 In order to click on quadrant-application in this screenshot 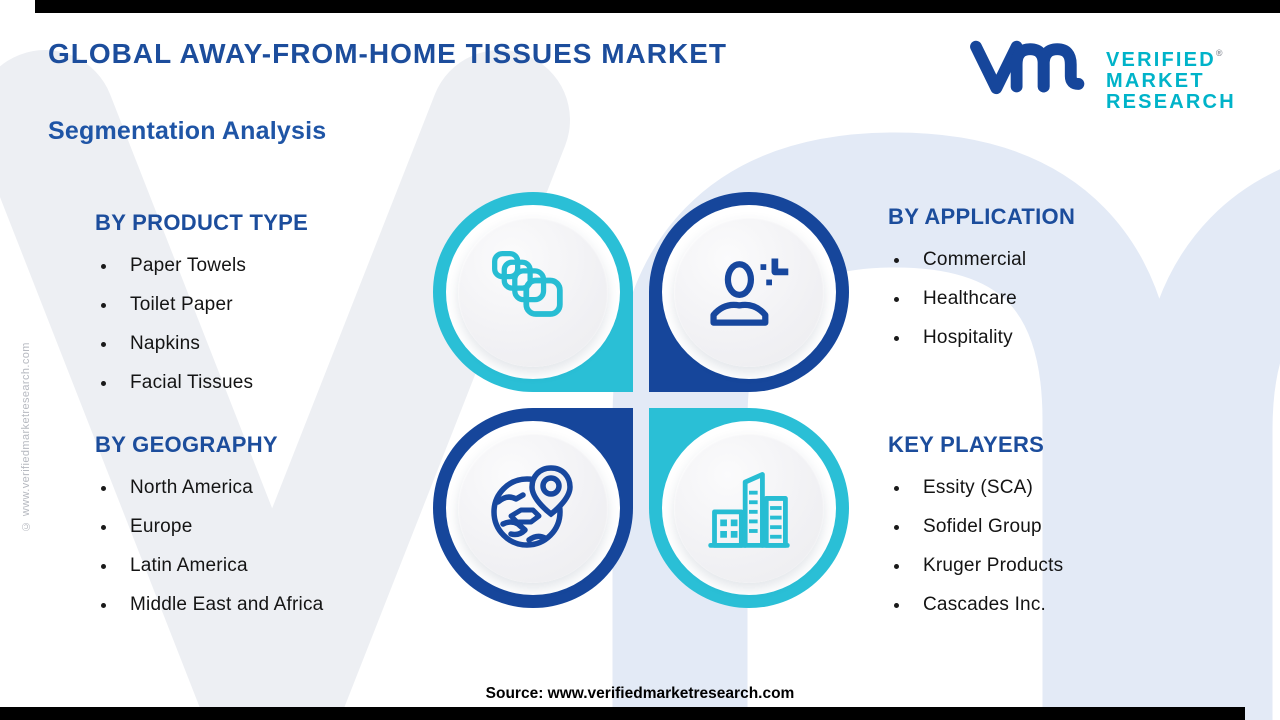, I will do `click(749, 292)`.